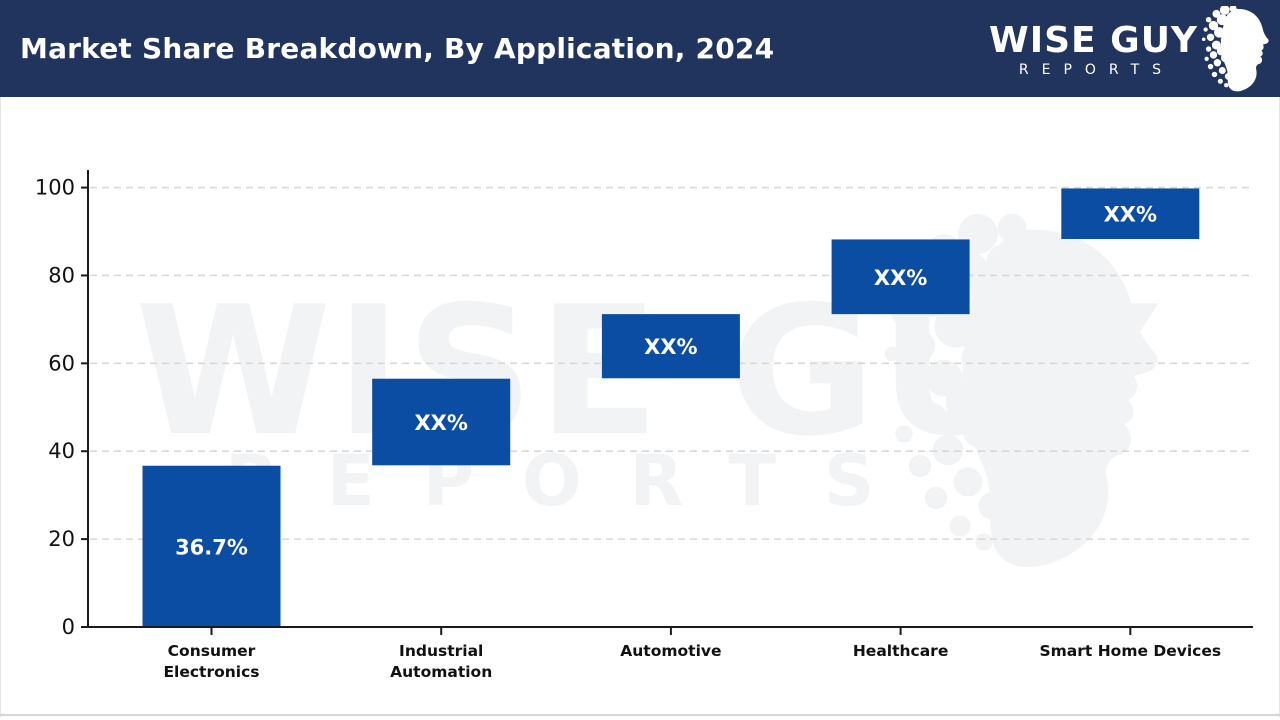 The width and height of the screenshot is (1280, 720). Describe the element at coordinates (61, 451) in the screenshot. I see `y-tick-label-40: 40` at that location.